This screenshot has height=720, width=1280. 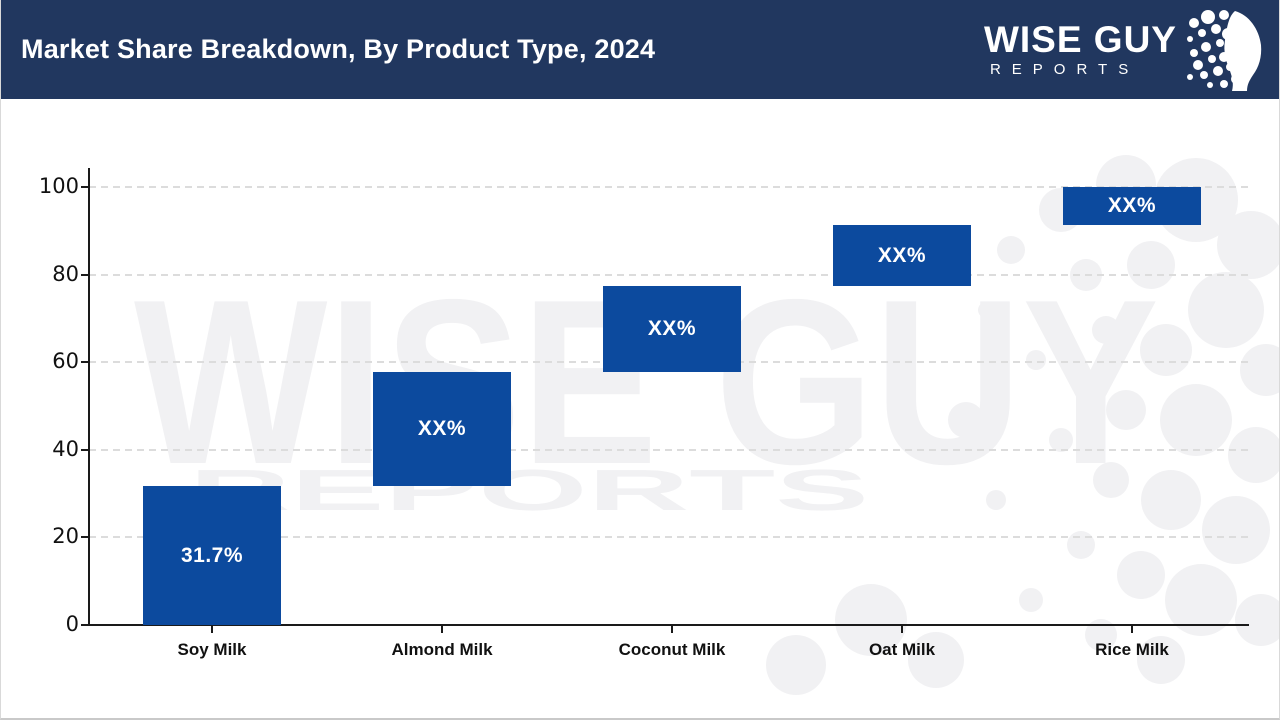 I want to click on x-axis-line, so click(x=668, y=625).